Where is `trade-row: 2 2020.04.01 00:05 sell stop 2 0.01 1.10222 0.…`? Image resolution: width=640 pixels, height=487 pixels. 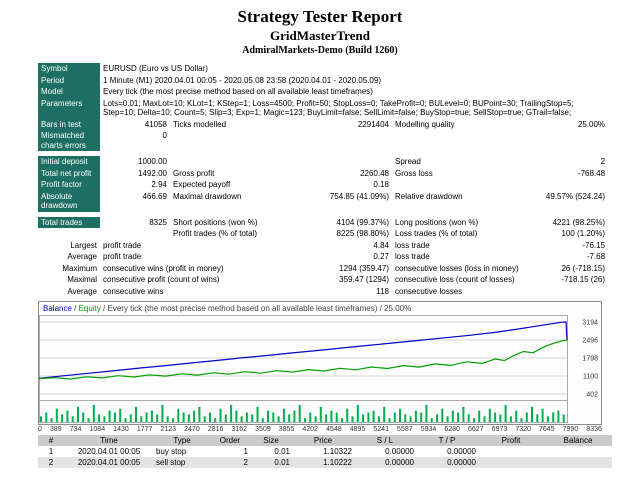
trade-row: 2 2020.04.01 00:05 sell stop 2 0.01 1.10222 0.… is located at coordinates (325, 462).